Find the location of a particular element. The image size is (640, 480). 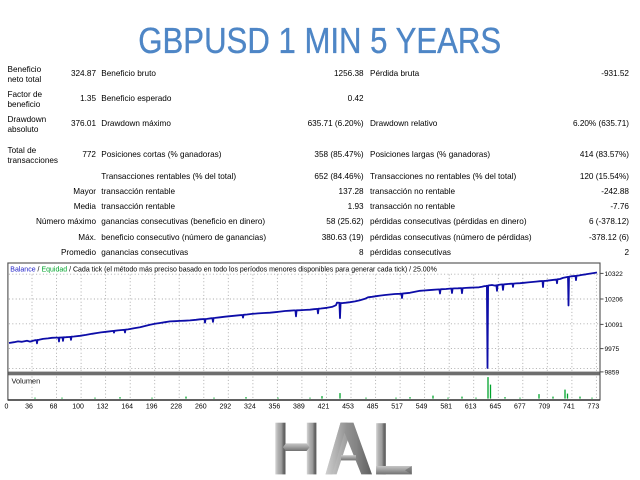

svg-text: 228 is located at coordinates (176, 406).